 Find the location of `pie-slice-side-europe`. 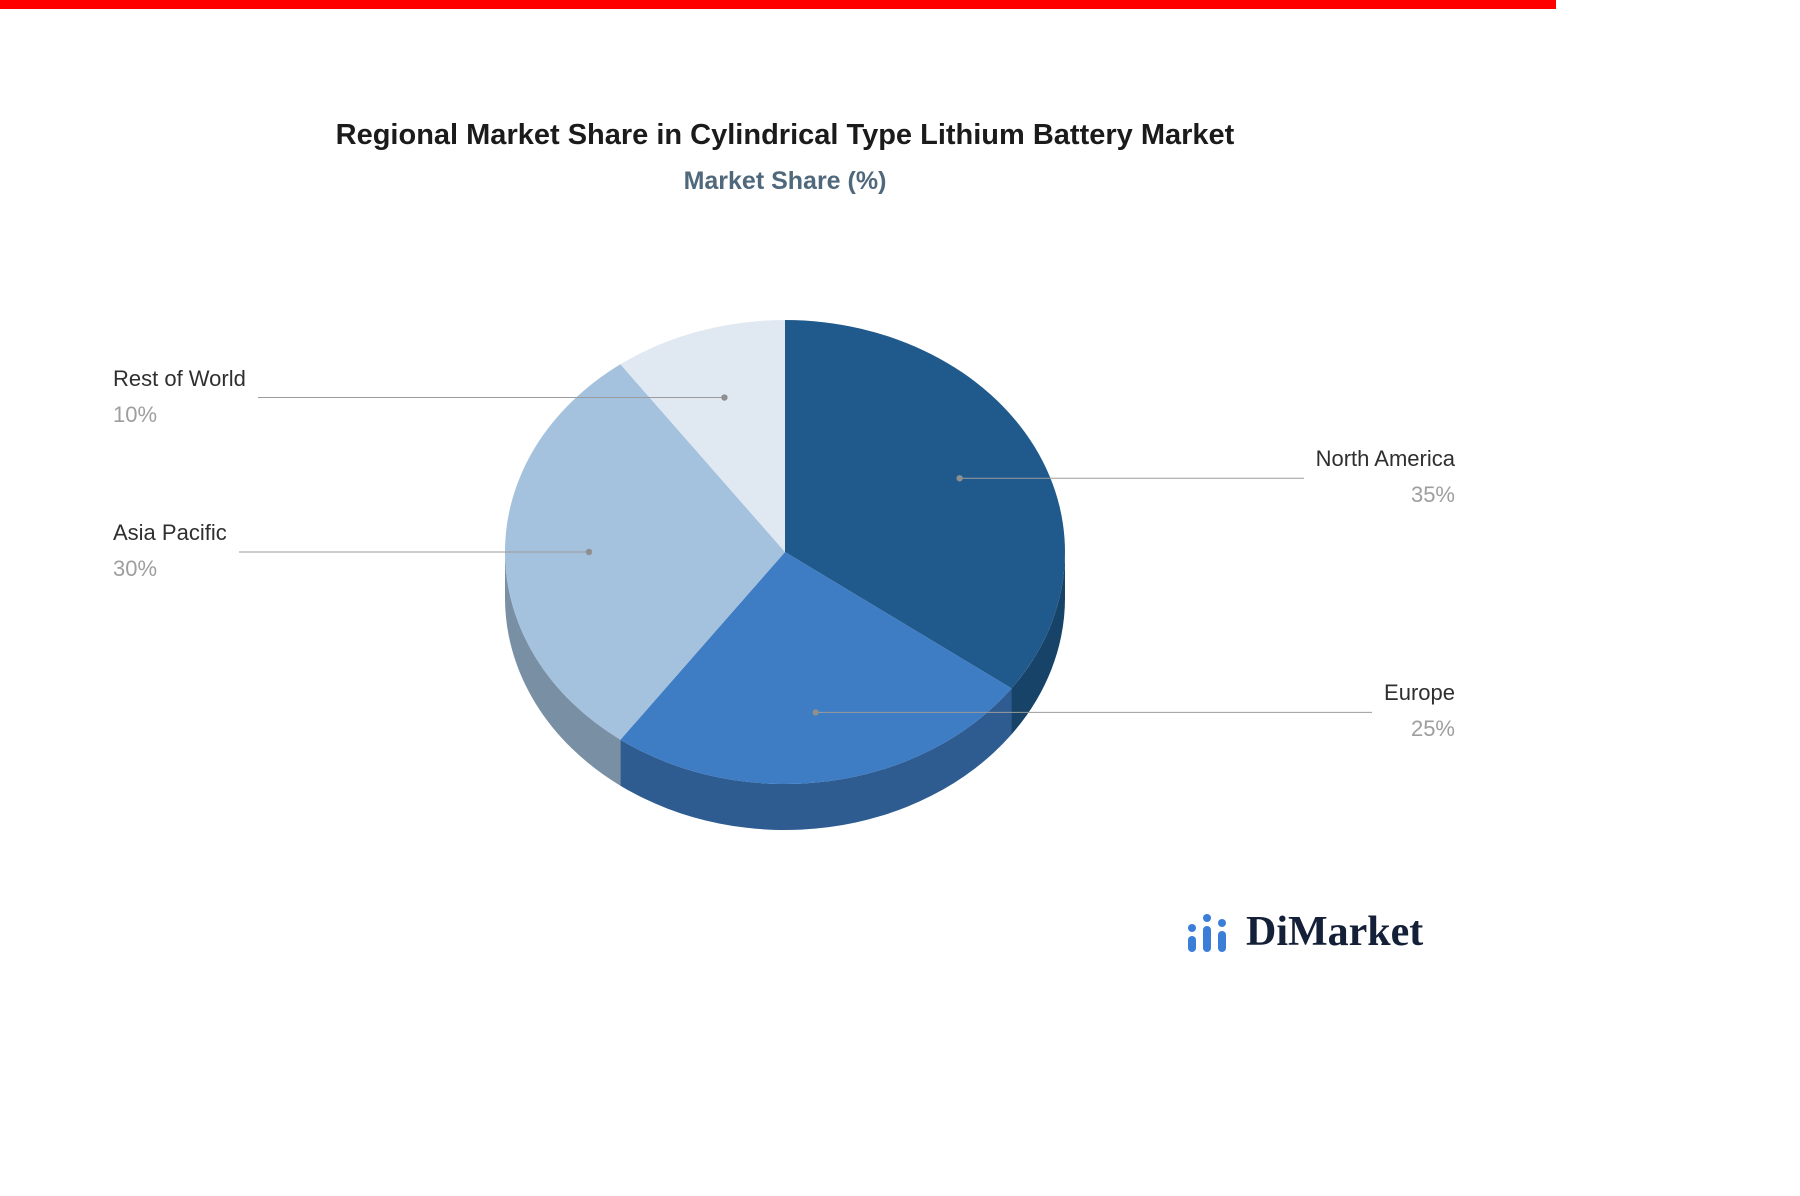

pie-slice-side-europe is located at coordinates (816, 759).